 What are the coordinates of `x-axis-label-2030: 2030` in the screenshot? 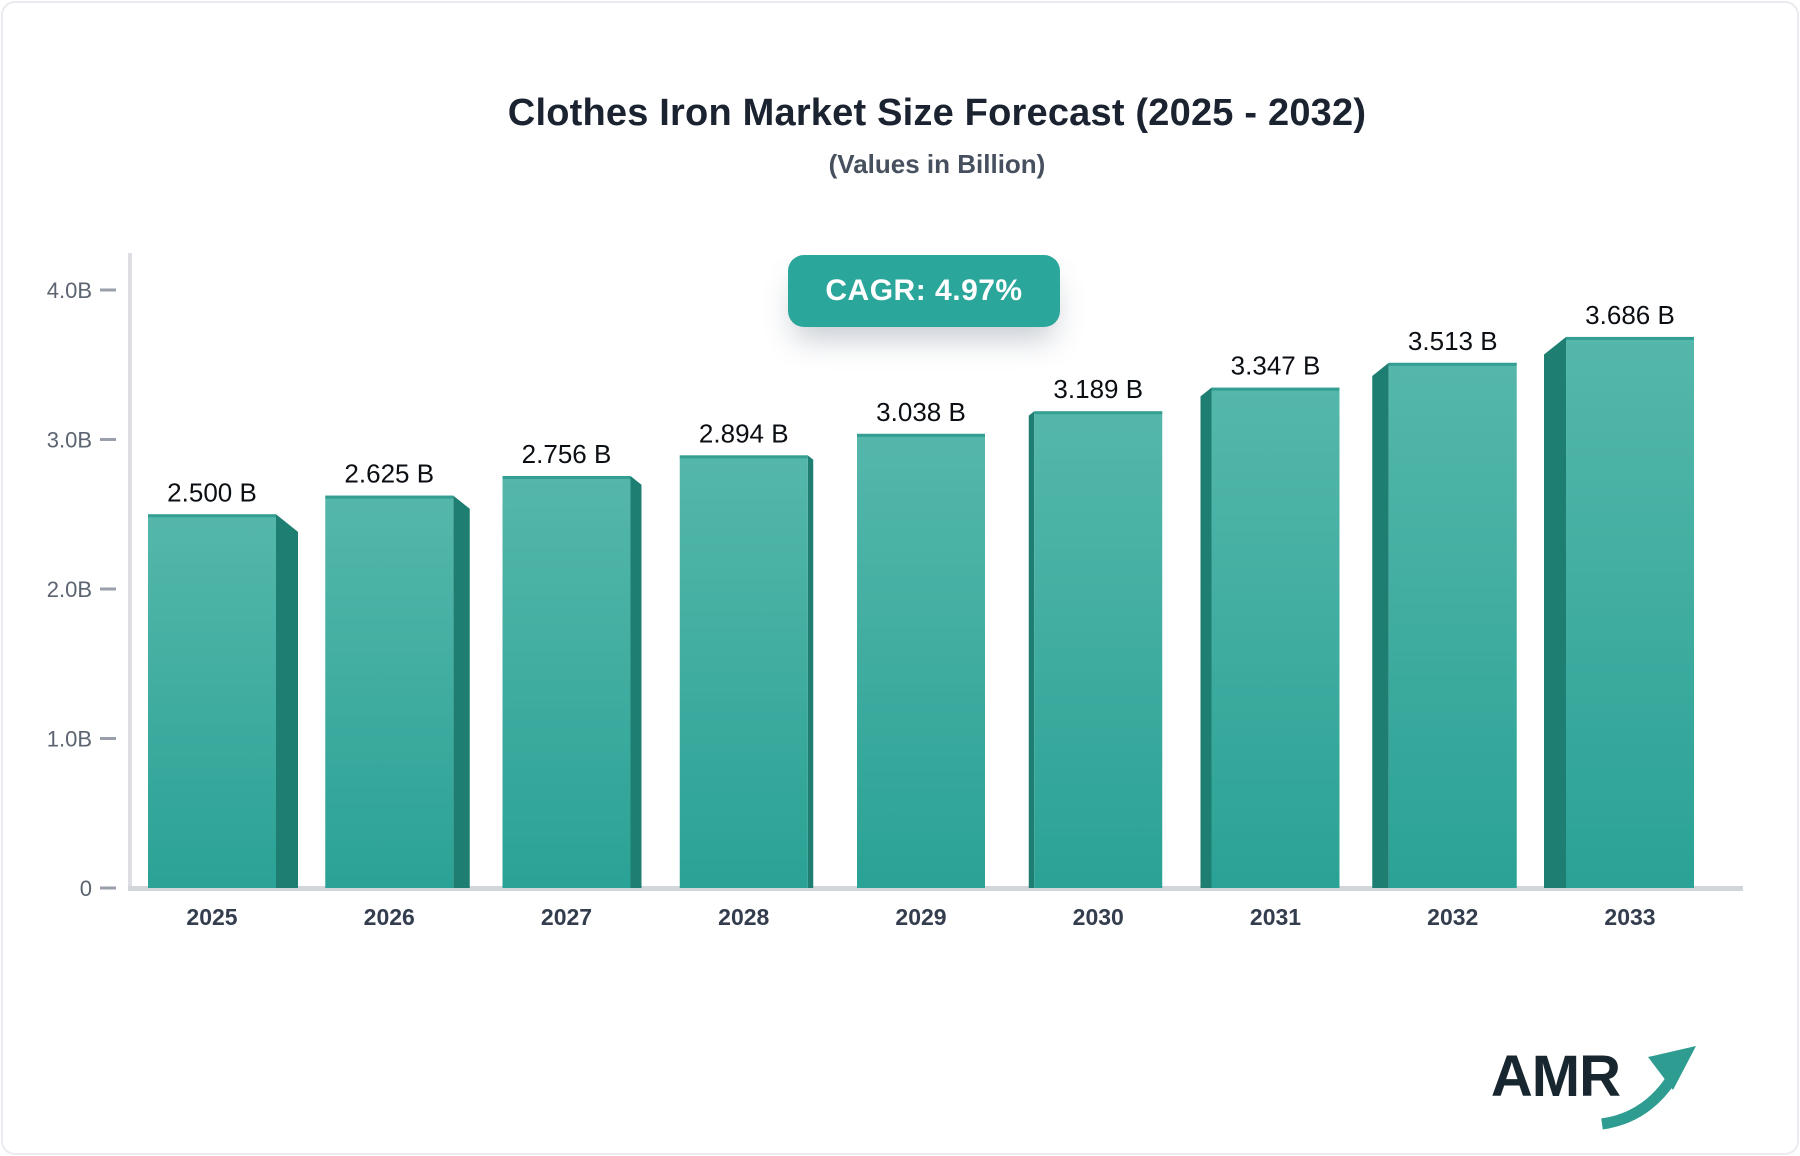 It's located at (1098, 917).